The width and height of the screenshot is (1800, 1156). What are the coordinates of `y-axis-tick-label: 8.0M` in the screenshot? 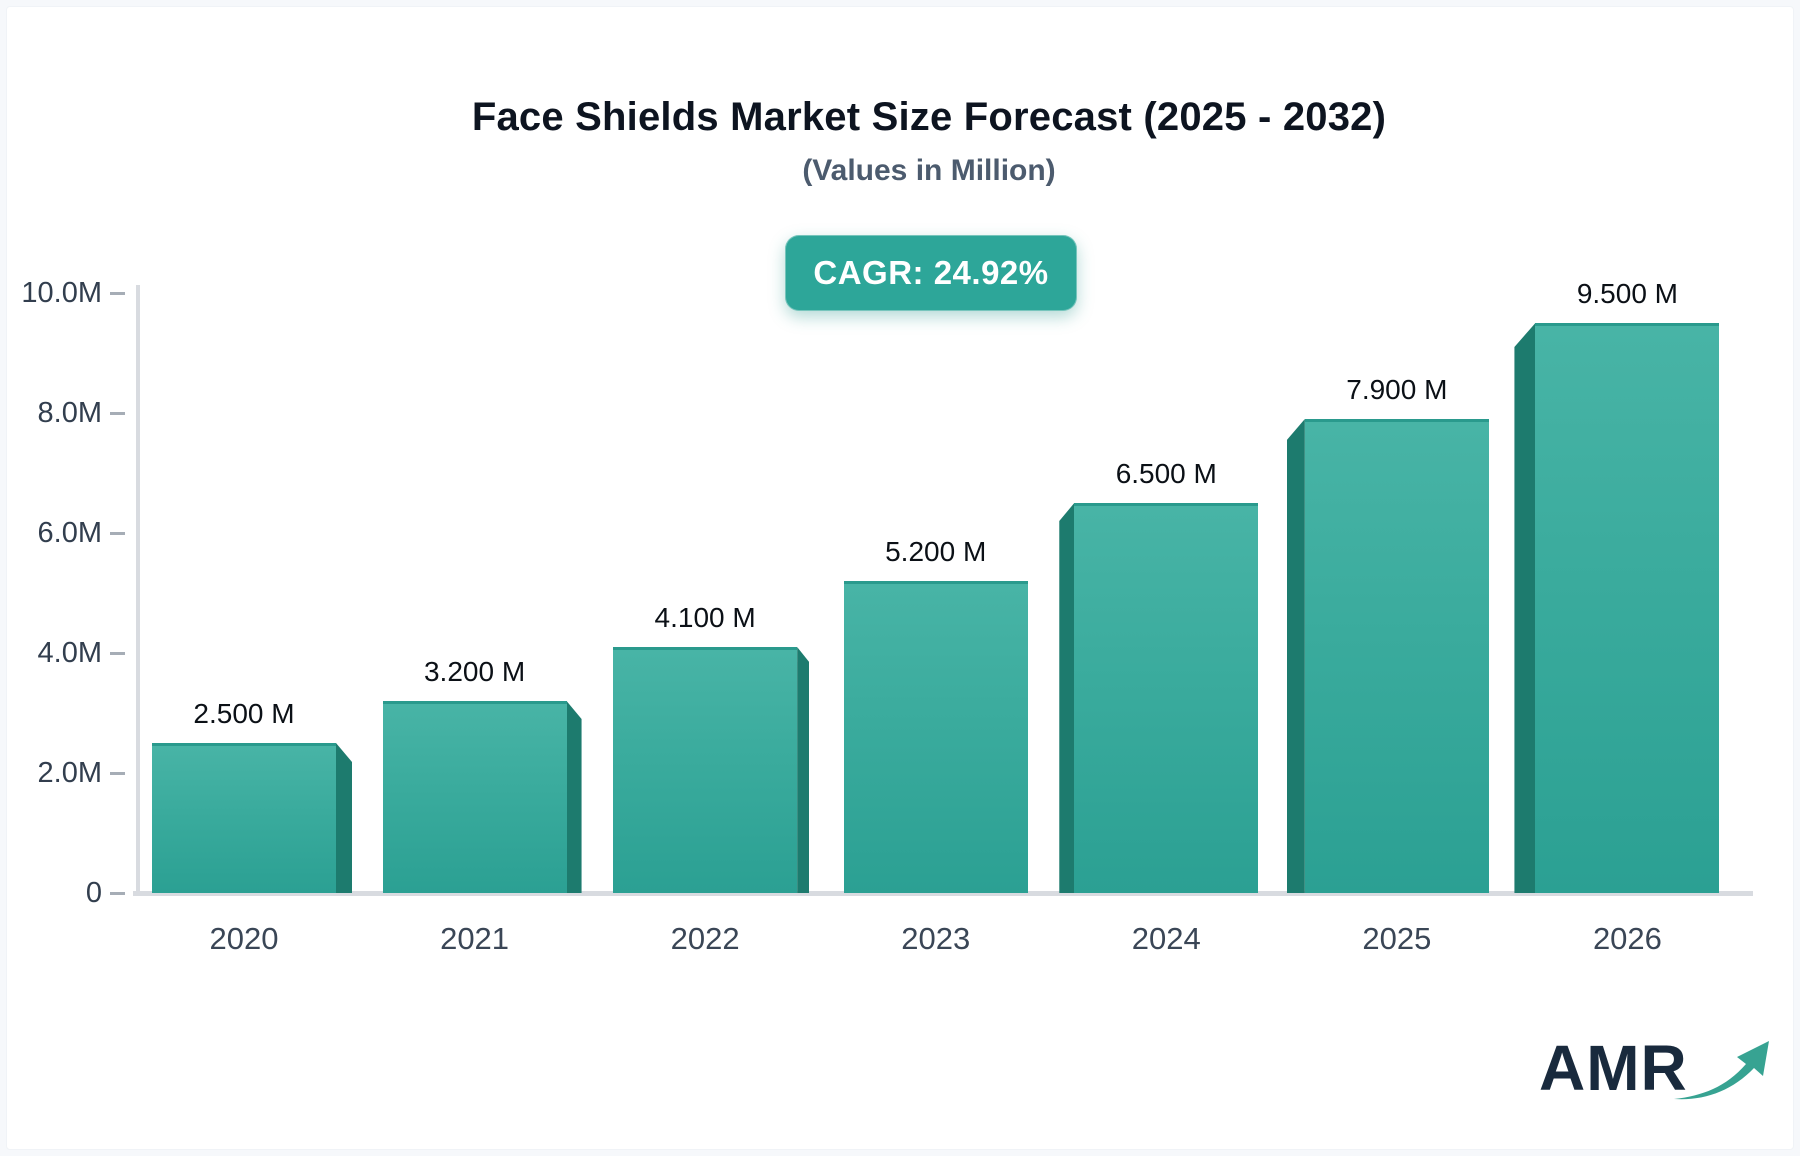 It's located at (69, 413).